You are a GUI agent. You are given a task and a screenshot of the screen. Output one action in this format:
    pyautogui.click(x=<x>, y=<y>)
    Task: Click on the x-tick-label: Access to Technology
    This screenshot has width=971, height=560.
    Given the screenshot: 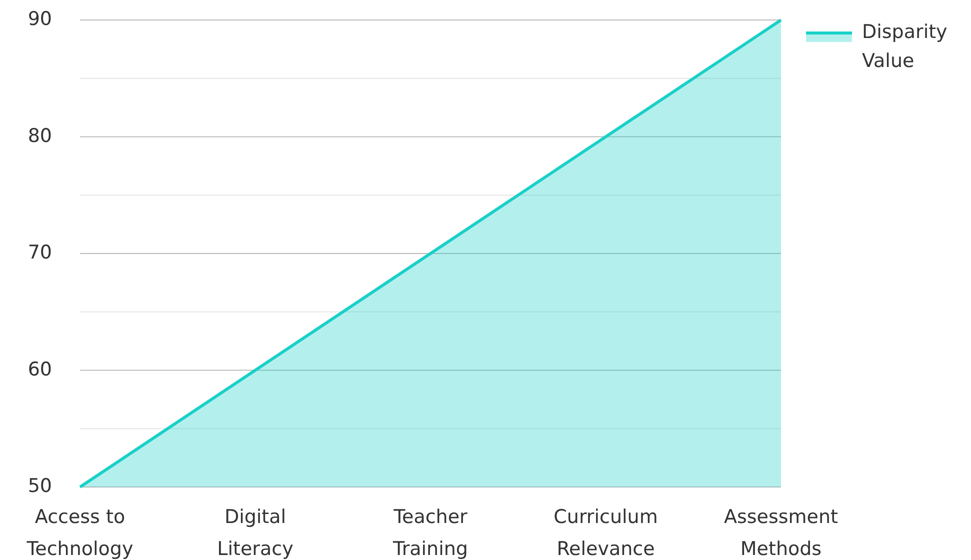 What is the action you would take?
    pyautogui.click(x=80, y=533)
    